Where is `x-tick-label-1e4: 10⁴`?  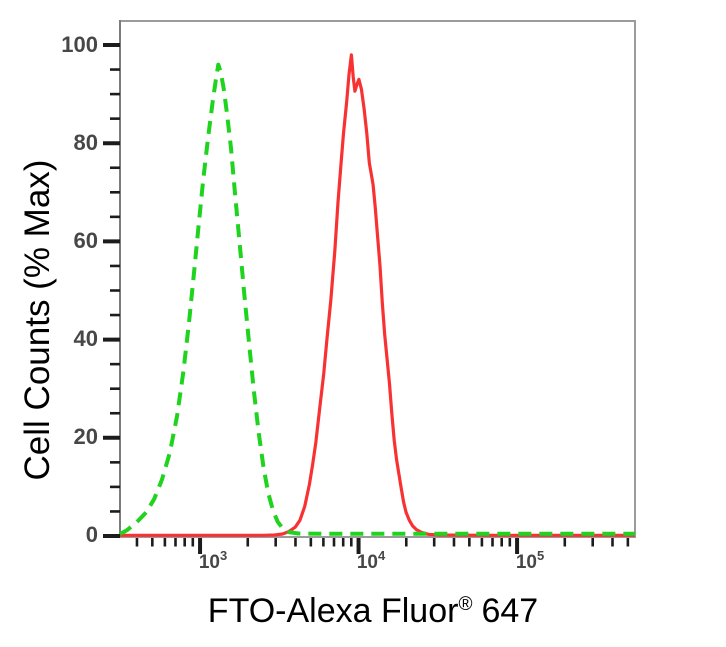 x-tick-label-1e4: 10⁴ is located at coordinates (370, 561).